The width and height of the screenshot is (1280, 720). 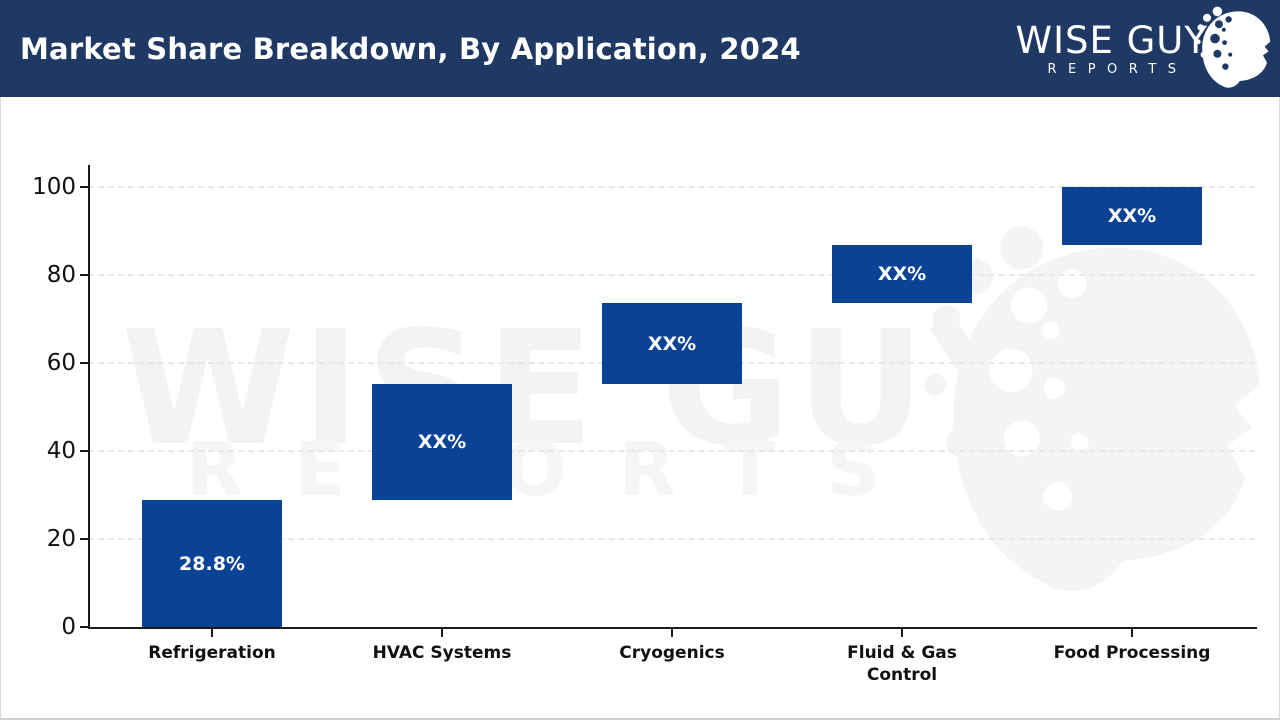 I want to click on x-category-label: Food Processing, so click(x=1132, y=653).